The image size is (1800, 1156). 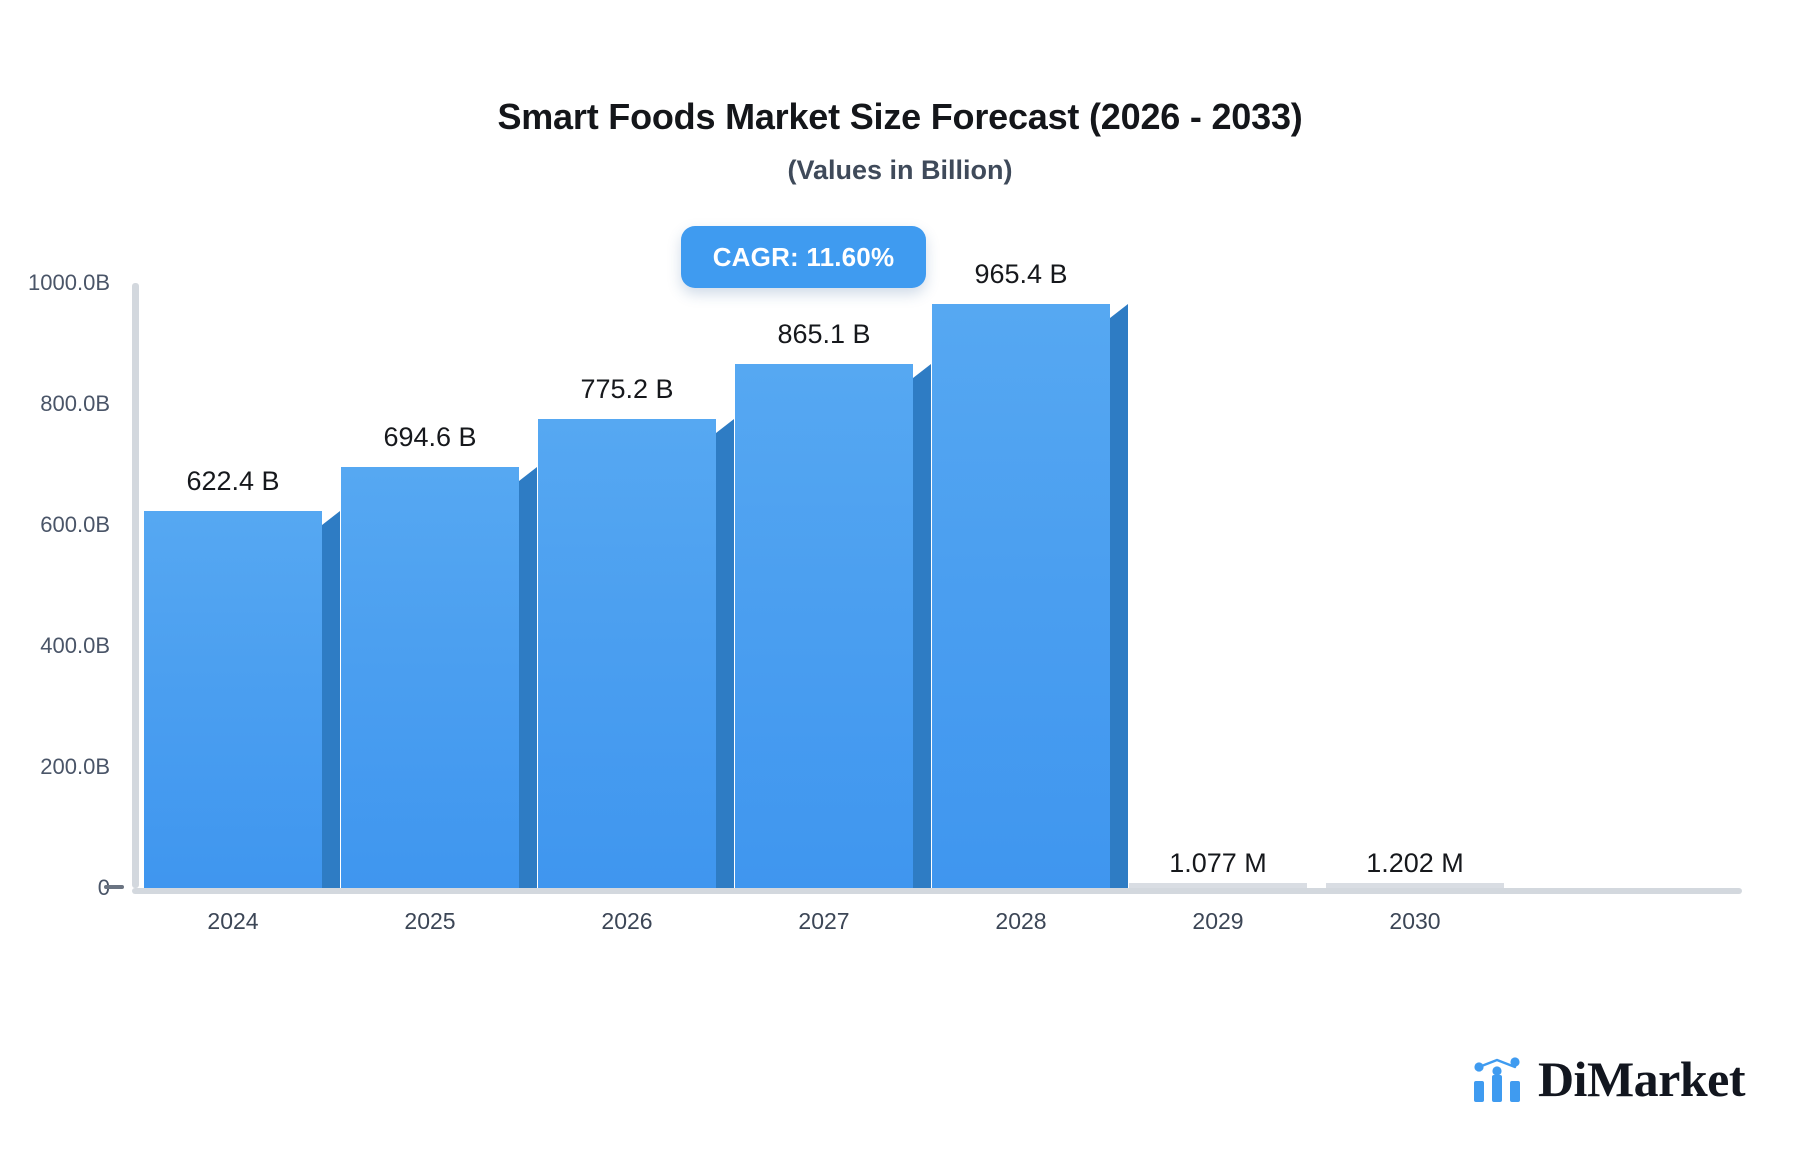 What do you see at coordinates (922, 626) in the screenshot?
I see `bar-side-2027` at bounding box center [922, 626].